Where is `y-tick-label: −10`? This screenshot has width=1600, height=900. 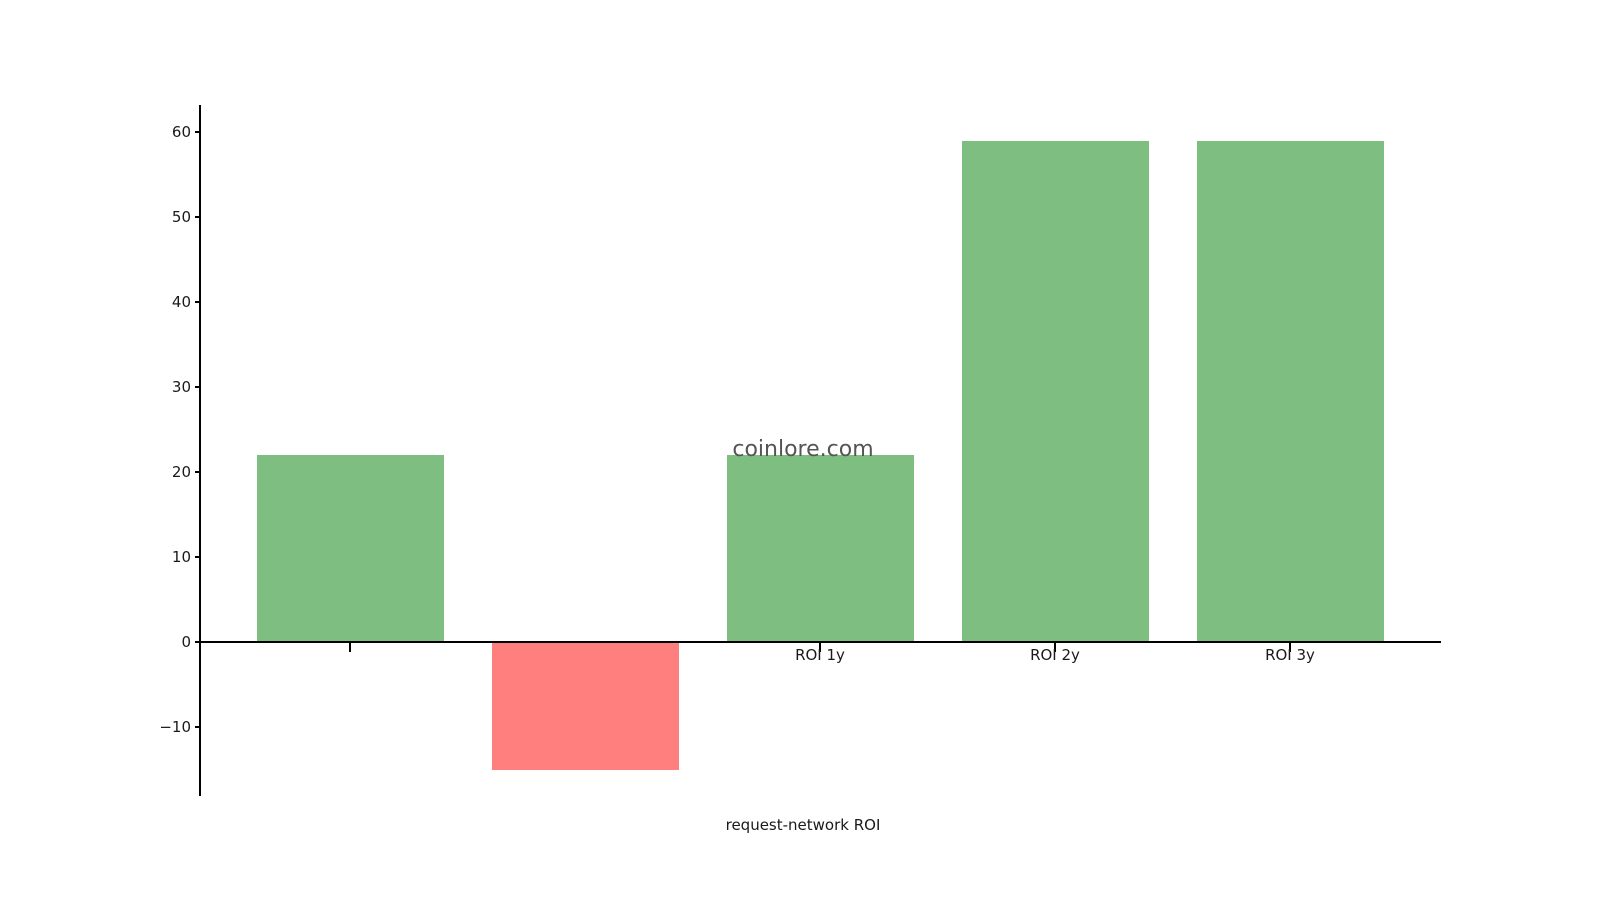
y-tick-label: −10 is located at coordinates (175, 727).